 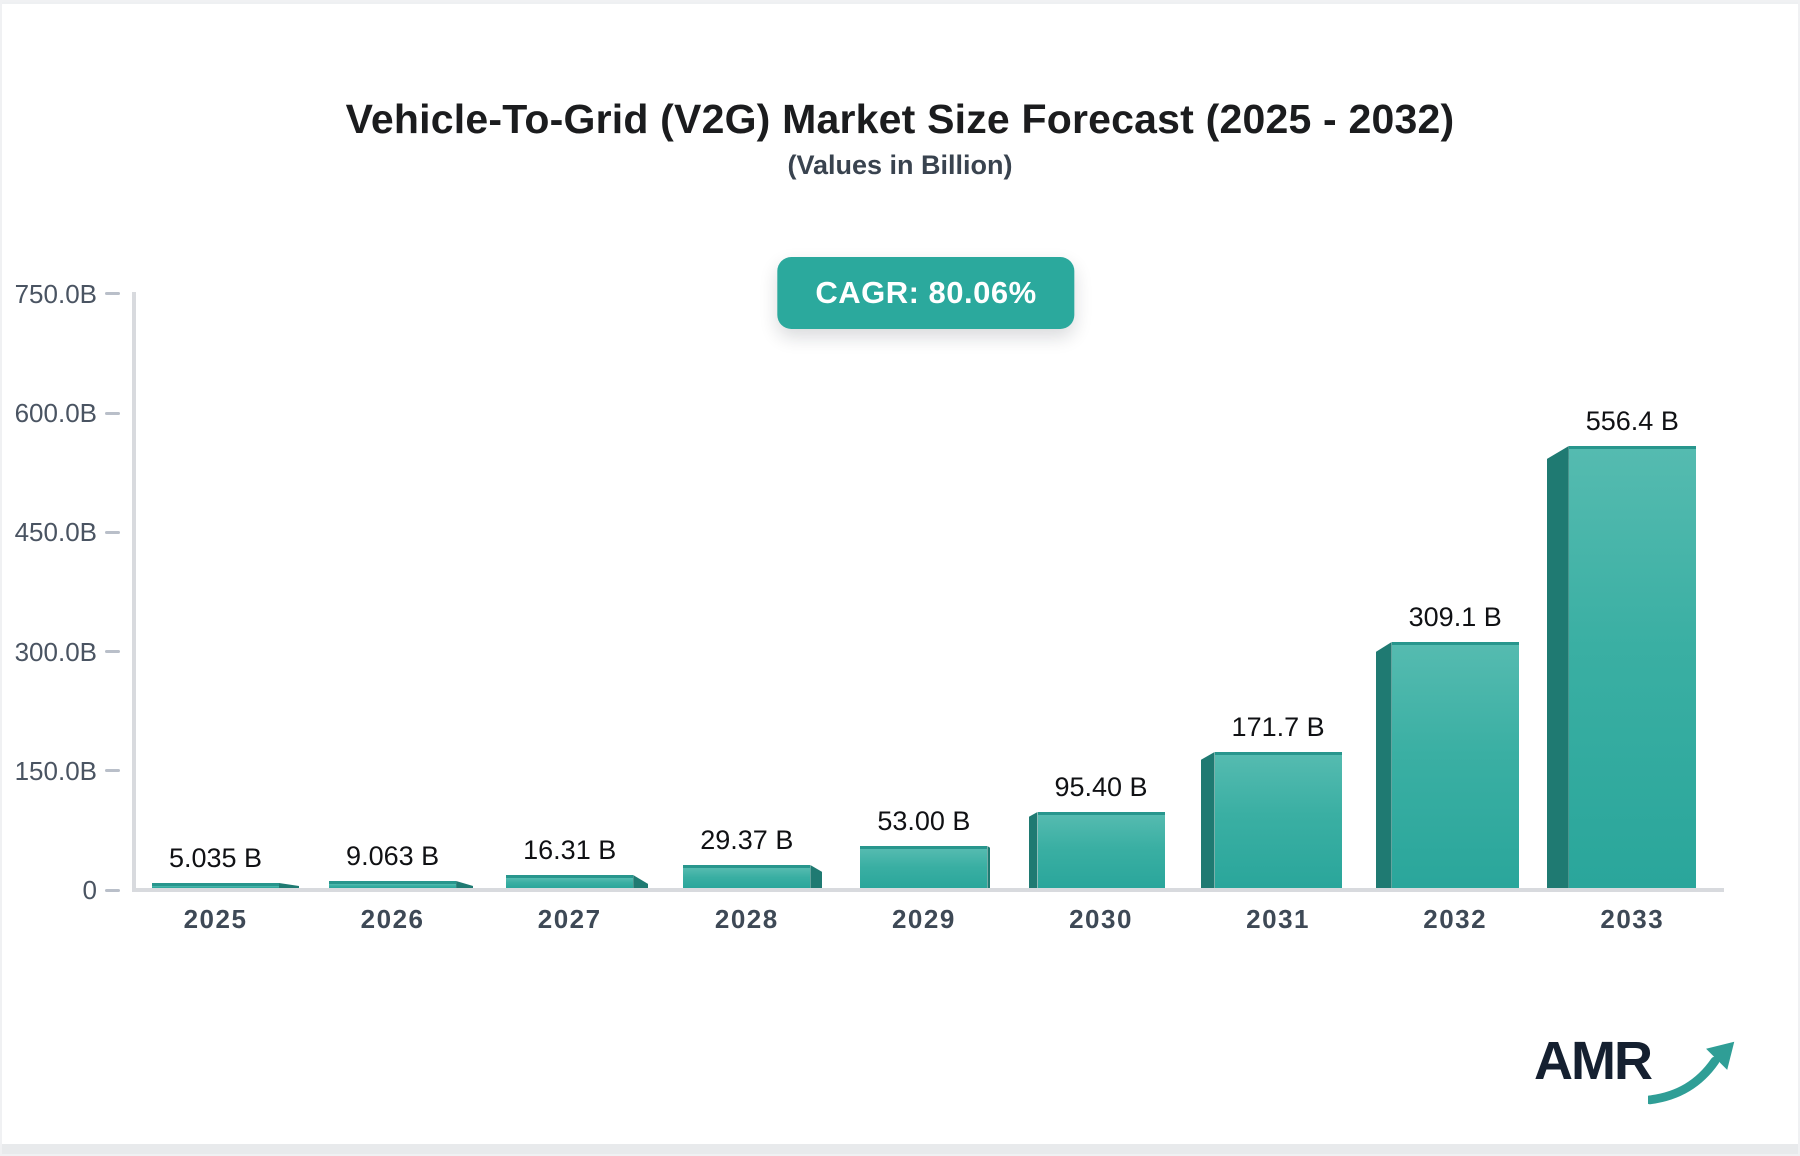 I want to click on y-tick-label: 300.0B, so click(x=55, y=651).